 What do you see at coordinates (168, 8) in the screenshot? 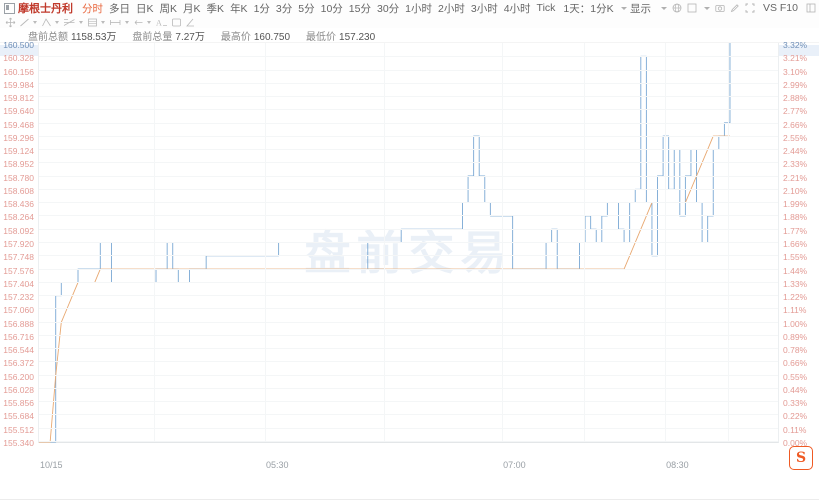
I see `period-button-3: 周K` at bounding box center [168, 8].